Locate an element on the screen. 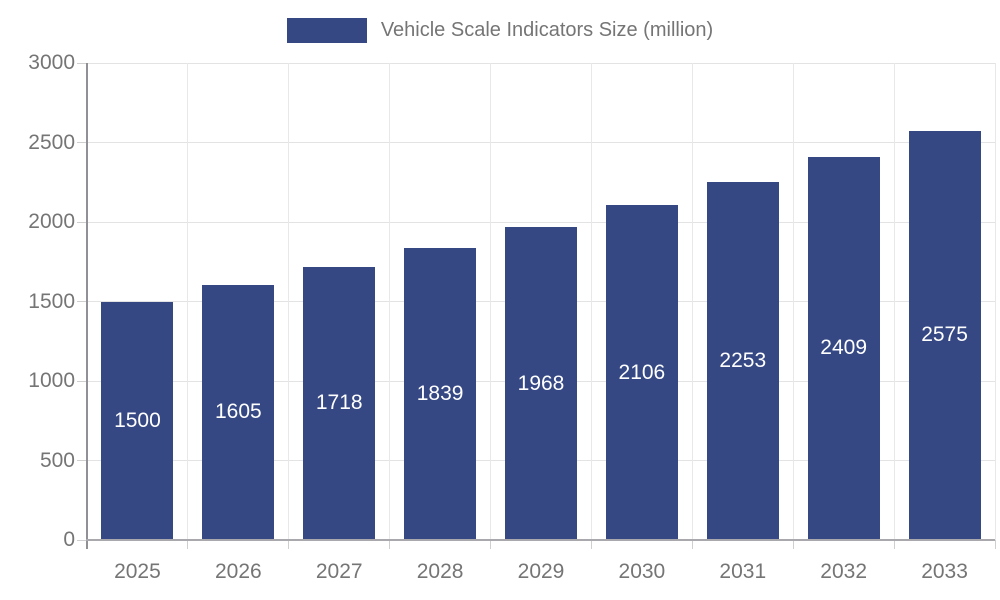 Image resolution: width=1000 pixels, height=600 pixels. bar-2032: 2409 is located at coordinates (843, 348).